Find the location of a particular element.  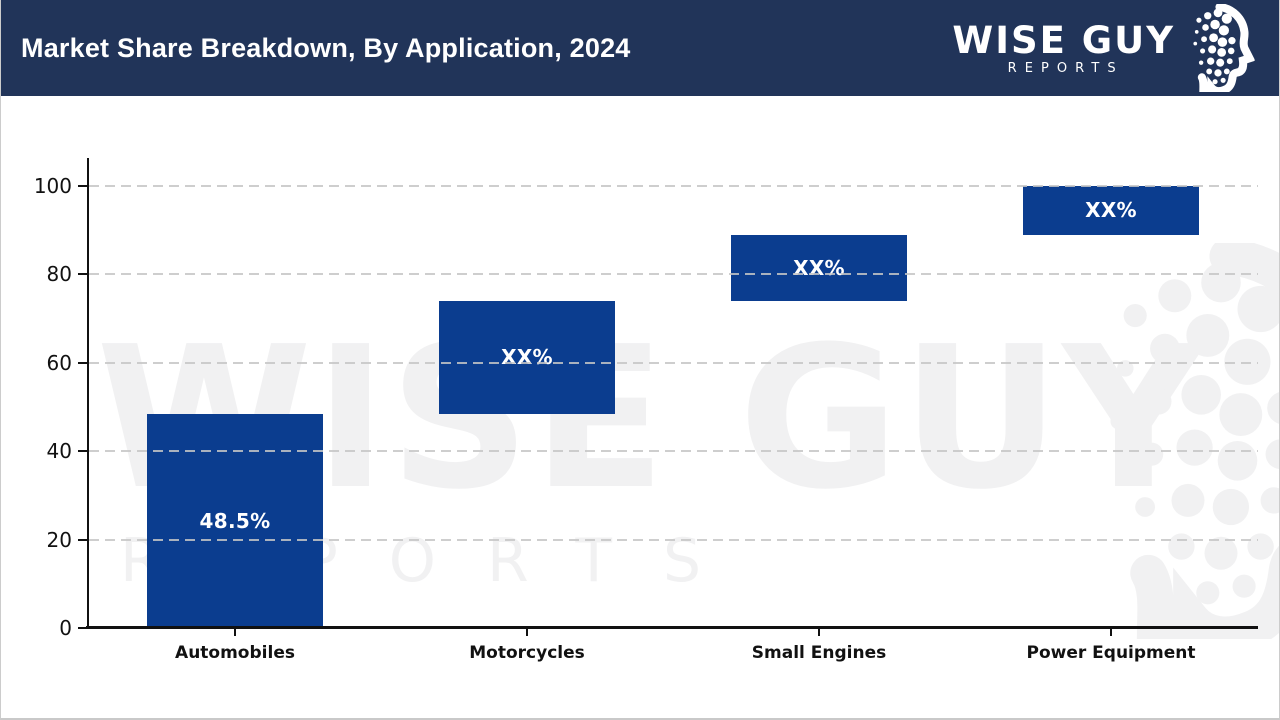

y-tick-label-40: 40 is located at coordinates (59, 451).